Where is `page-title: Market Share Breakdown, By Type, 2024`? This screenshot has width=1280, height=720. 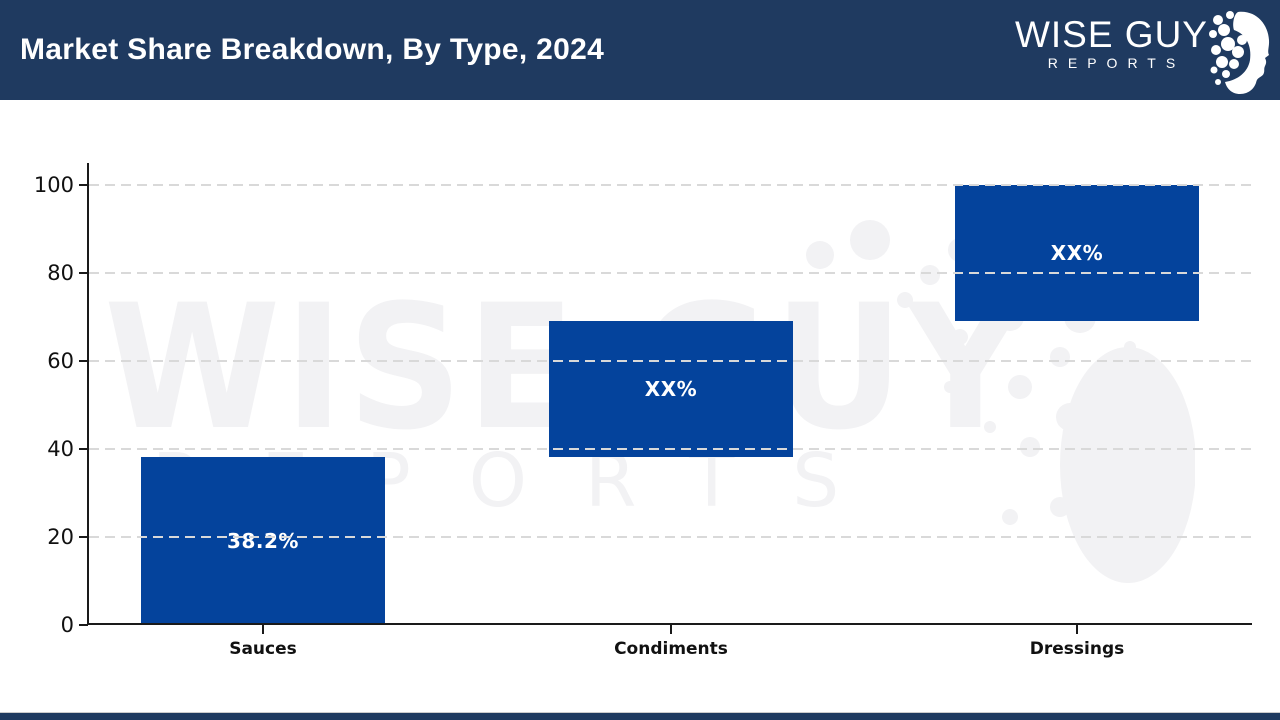 page-title: Market Share Breakdown, By Type, 2024 is located at coordinates (312, 49).